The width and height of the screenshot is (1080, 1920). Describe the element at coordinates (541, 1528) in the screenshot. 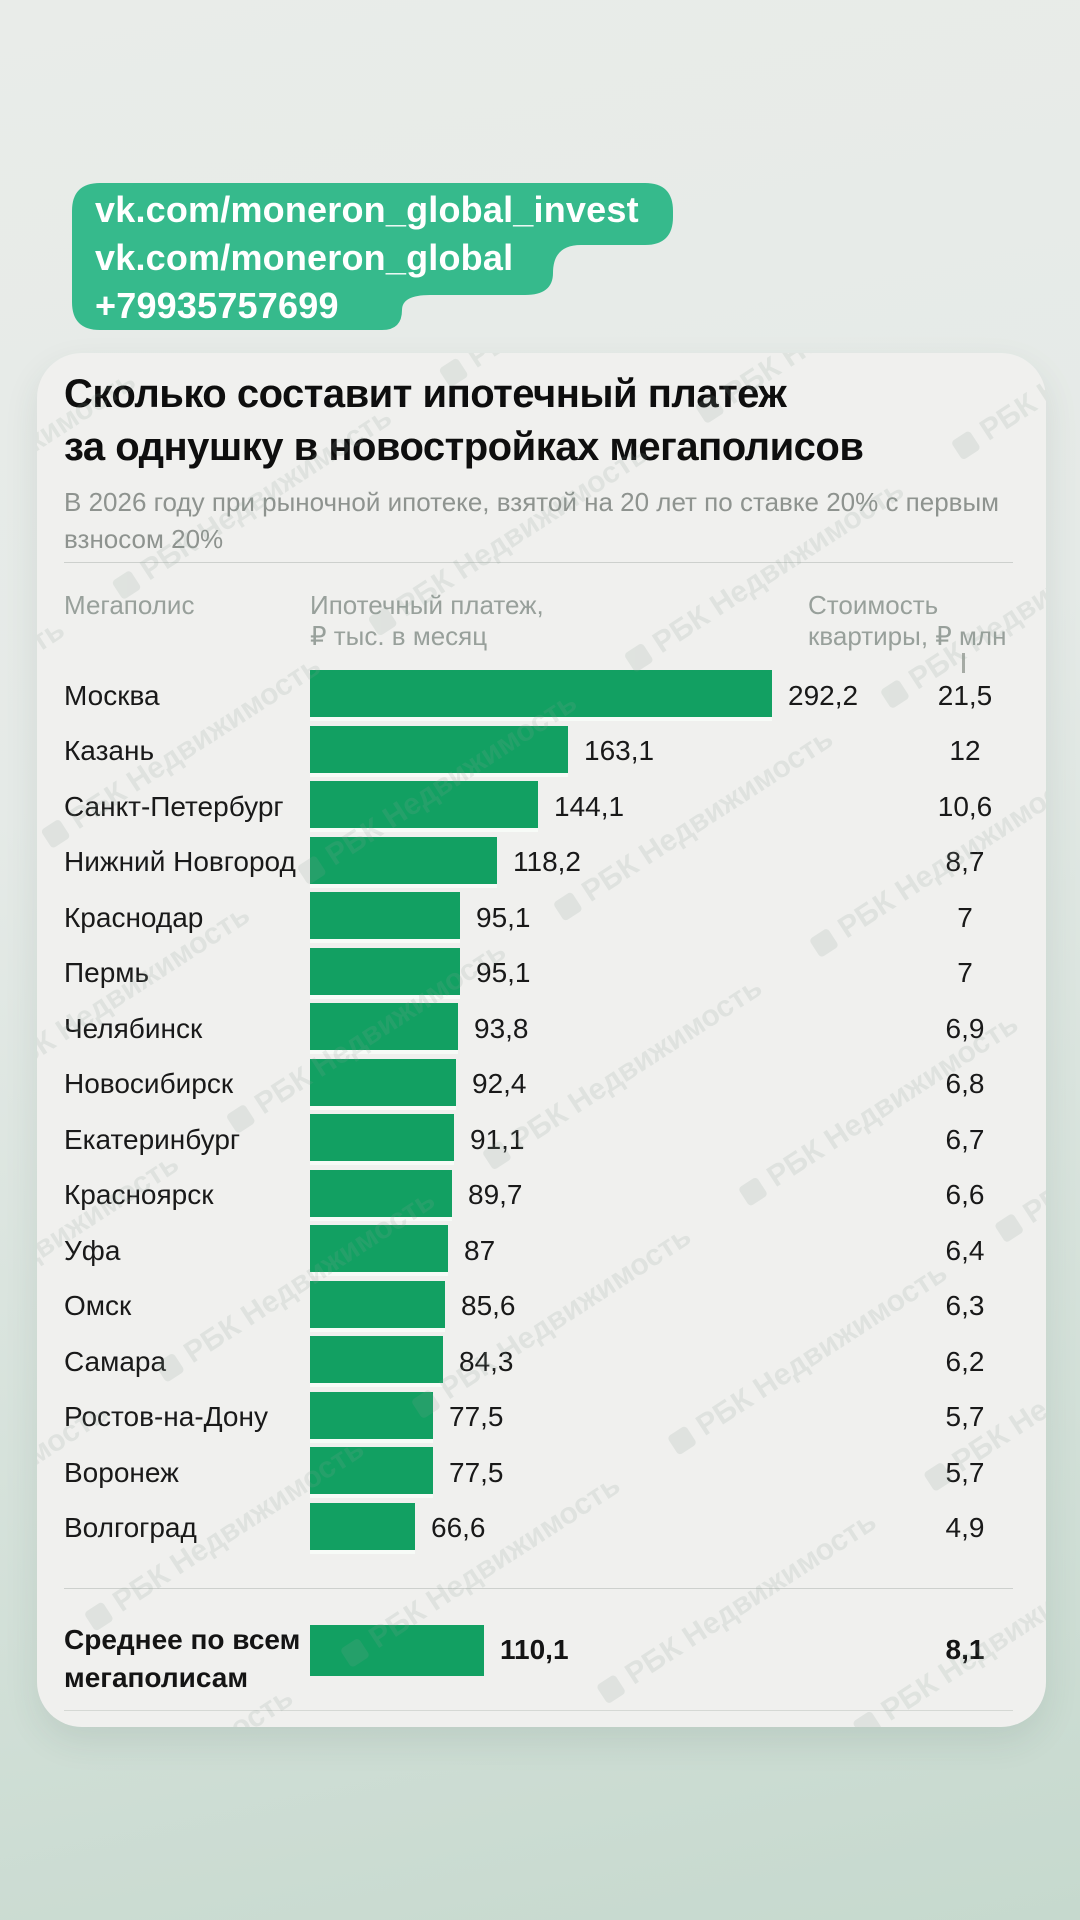

I see `chart-row: Волгоград 66,6 4,9` at that location.